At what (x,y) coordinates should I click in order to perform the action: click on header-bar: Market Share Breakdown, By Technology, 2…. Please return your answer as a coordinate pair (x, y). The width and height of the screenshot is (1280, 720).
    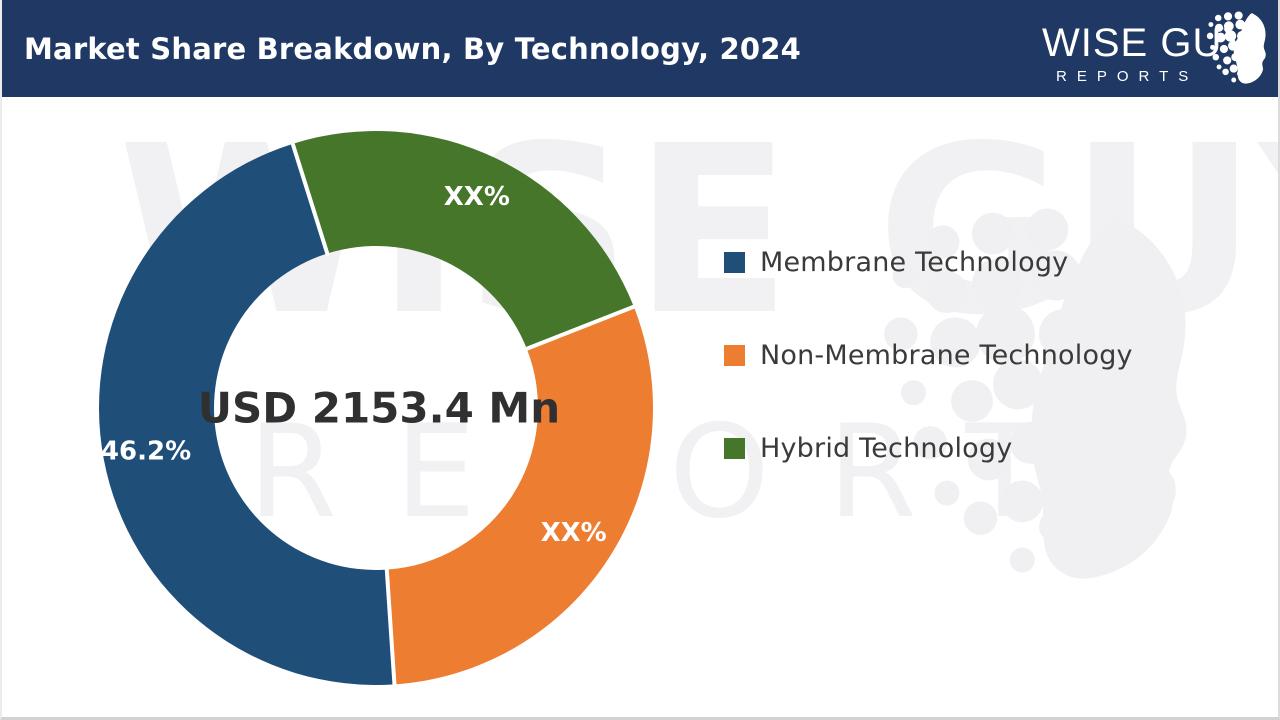
    Looking at the image, I should click on (640, 48).